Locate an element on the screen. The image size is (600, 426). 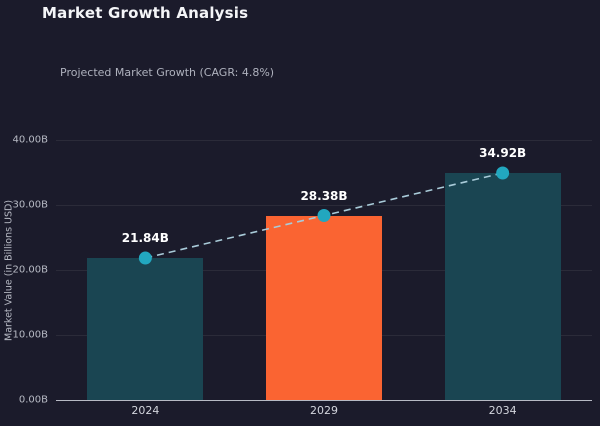
chart-subtitle: Projected Market Growth (CAGR: 4.8%) is located at coordinates (167, 72).